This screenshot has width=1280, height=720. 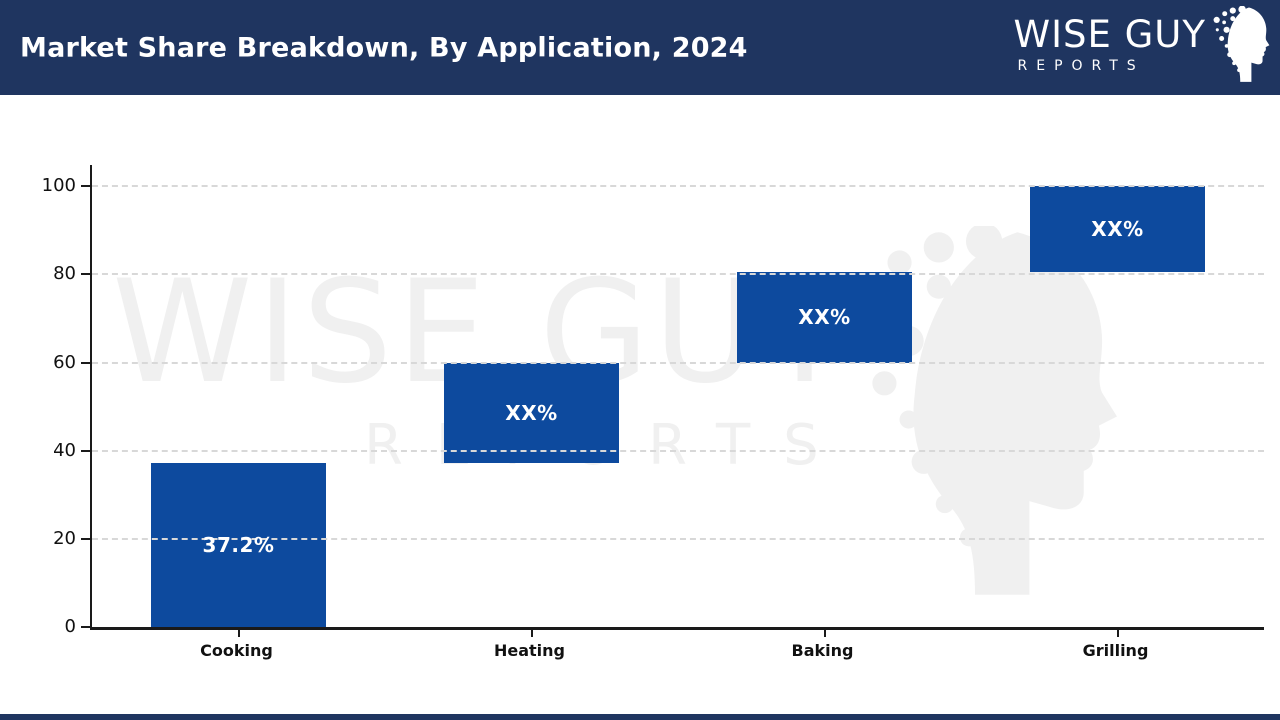 I want to click on x-axis-labels: Cooking Heating Baking Grilling, so click(x=676, y=650).